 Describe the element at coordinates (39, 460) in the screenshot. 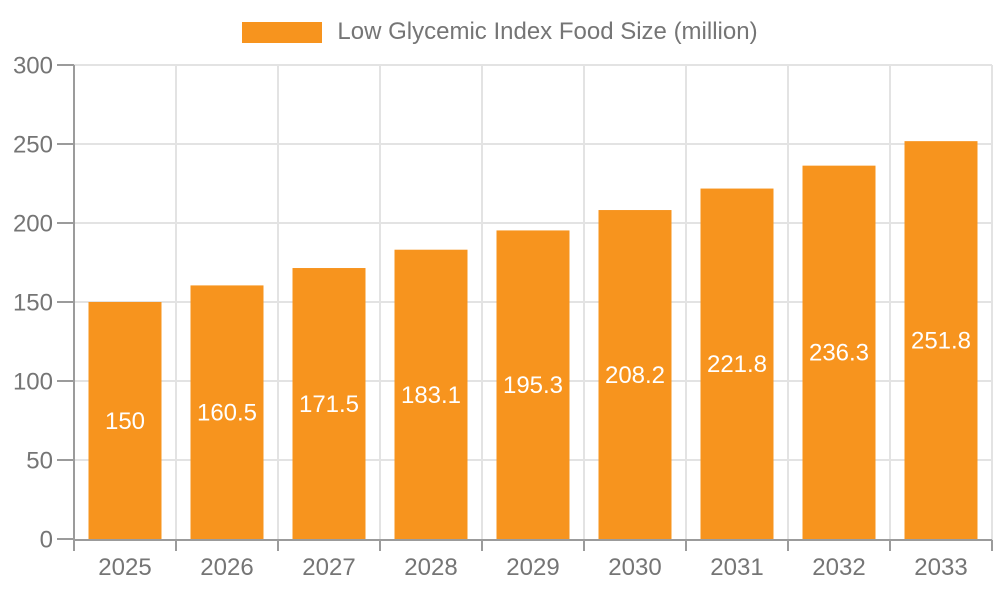

I see `y-tick-label: 50` at that location.